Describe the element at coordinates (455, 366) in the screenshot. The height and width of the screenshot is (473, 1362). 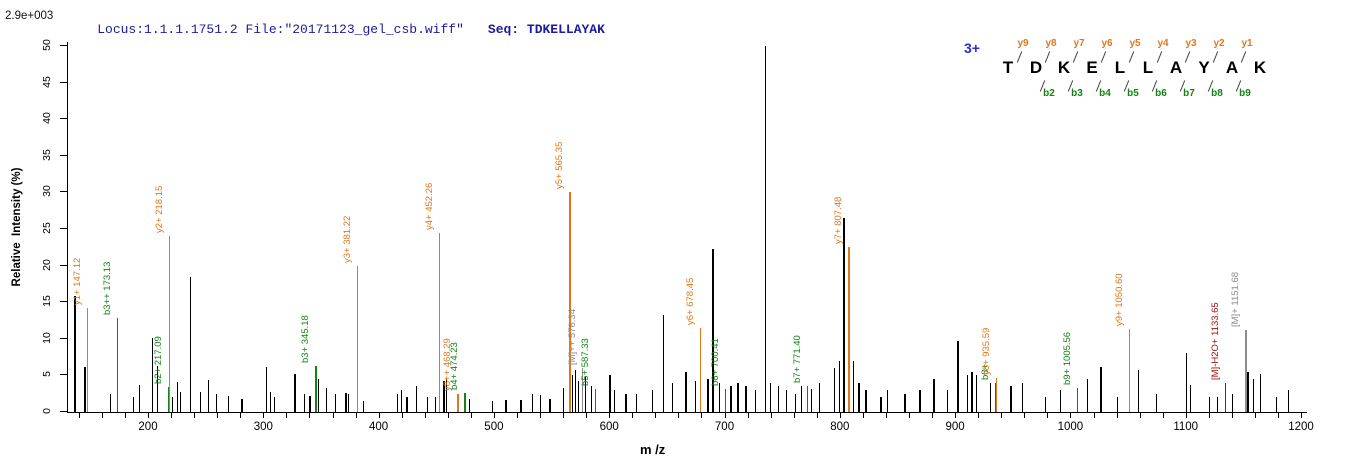
I see `peak-label: b4+ 474.23` at that location.